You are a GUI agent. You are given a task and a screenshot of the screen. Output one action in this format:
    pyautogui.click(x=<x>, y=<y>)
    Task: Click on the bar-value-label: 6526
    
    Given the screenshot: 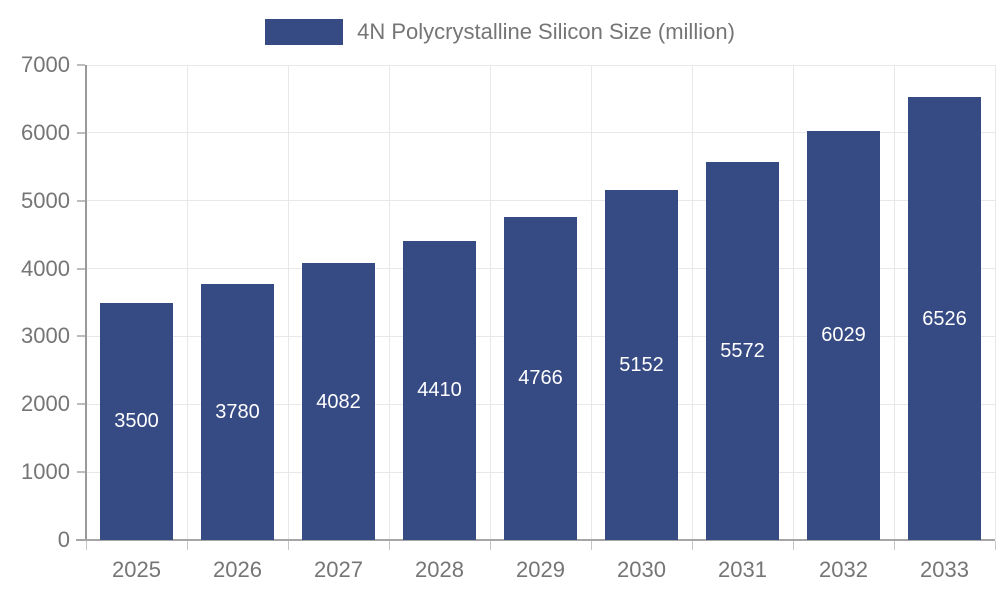 What is the action you would take?
    pyautogui.click(x=944, y=318)
    